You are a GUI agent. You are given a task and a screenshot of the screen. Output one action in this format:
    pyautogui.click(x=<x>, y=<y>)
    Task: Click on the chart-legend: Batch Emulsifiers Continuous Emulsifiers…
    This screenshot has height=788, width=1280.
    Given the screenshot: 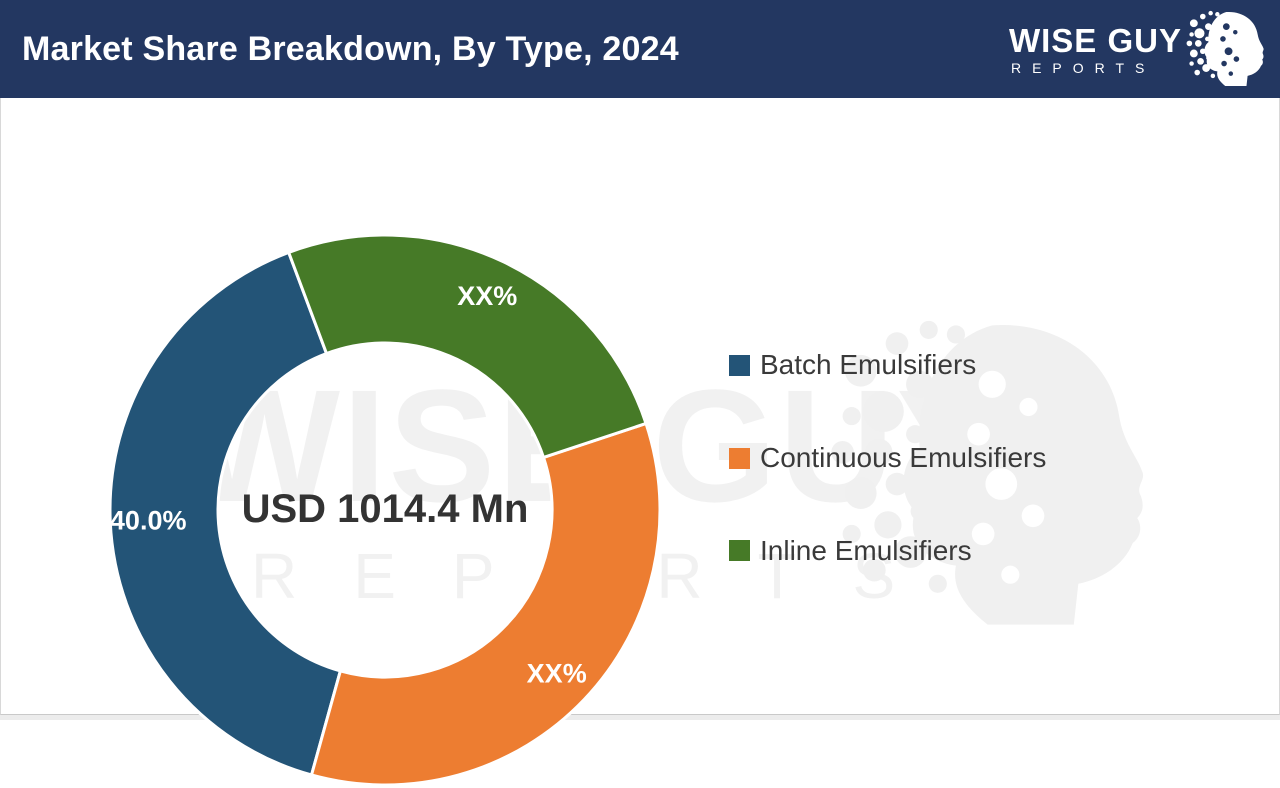 What is the action you would take?
    pyautogui.click(x=888, y=458)
    